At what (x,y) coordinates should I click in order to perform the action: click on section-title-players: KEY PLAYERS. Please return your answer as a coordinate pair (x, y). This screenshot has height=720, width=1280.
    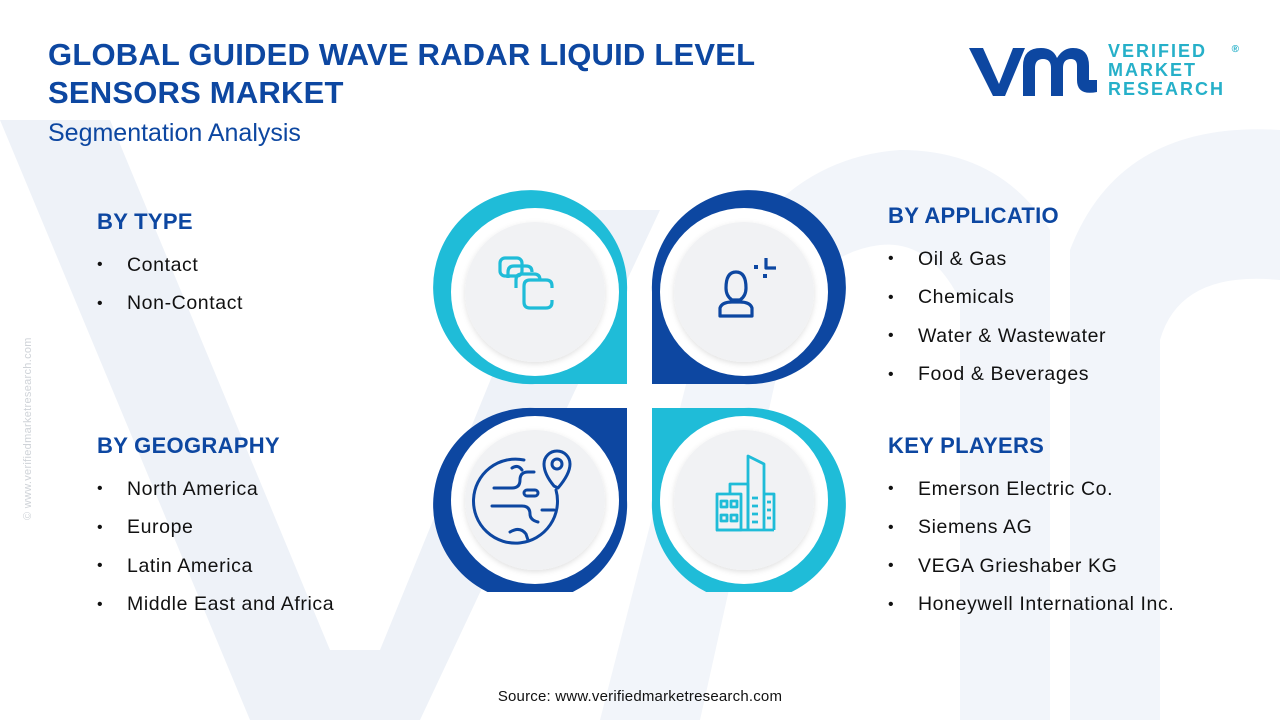
    Looking at the image, I should click on (966, 445).